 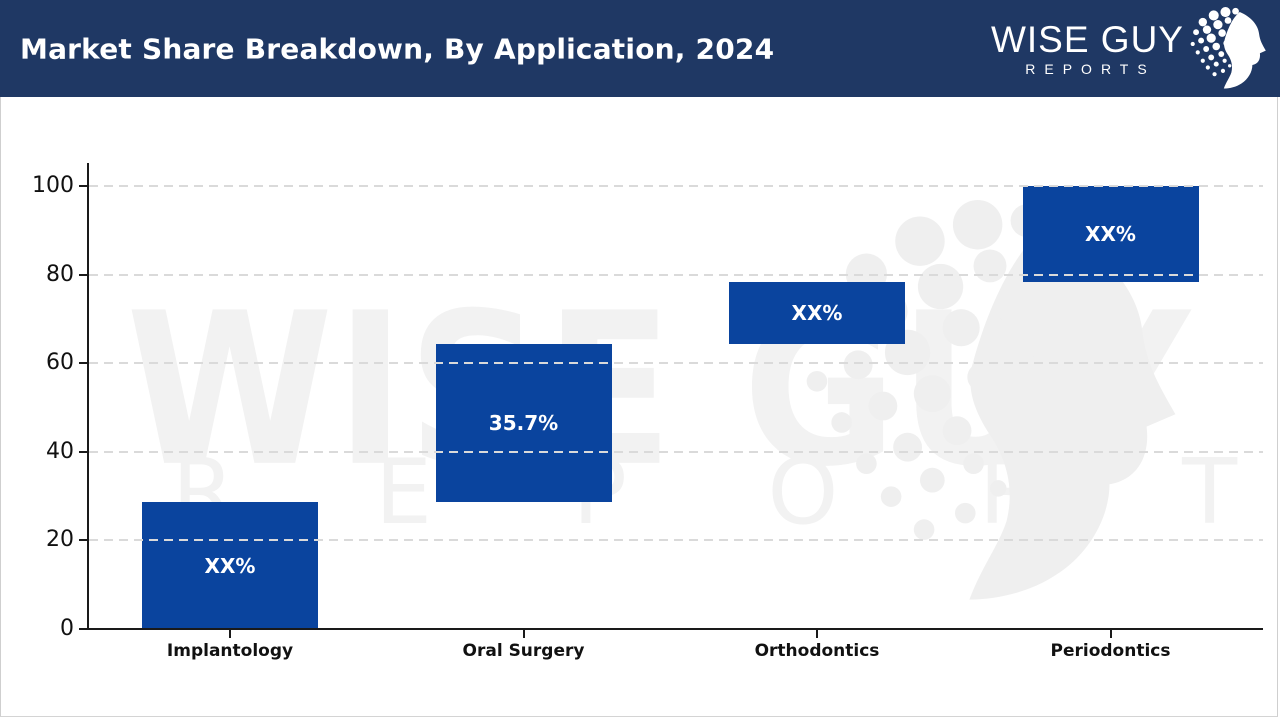 I want to click on wiseguy-head-icon, so click(x=1228, y=48).